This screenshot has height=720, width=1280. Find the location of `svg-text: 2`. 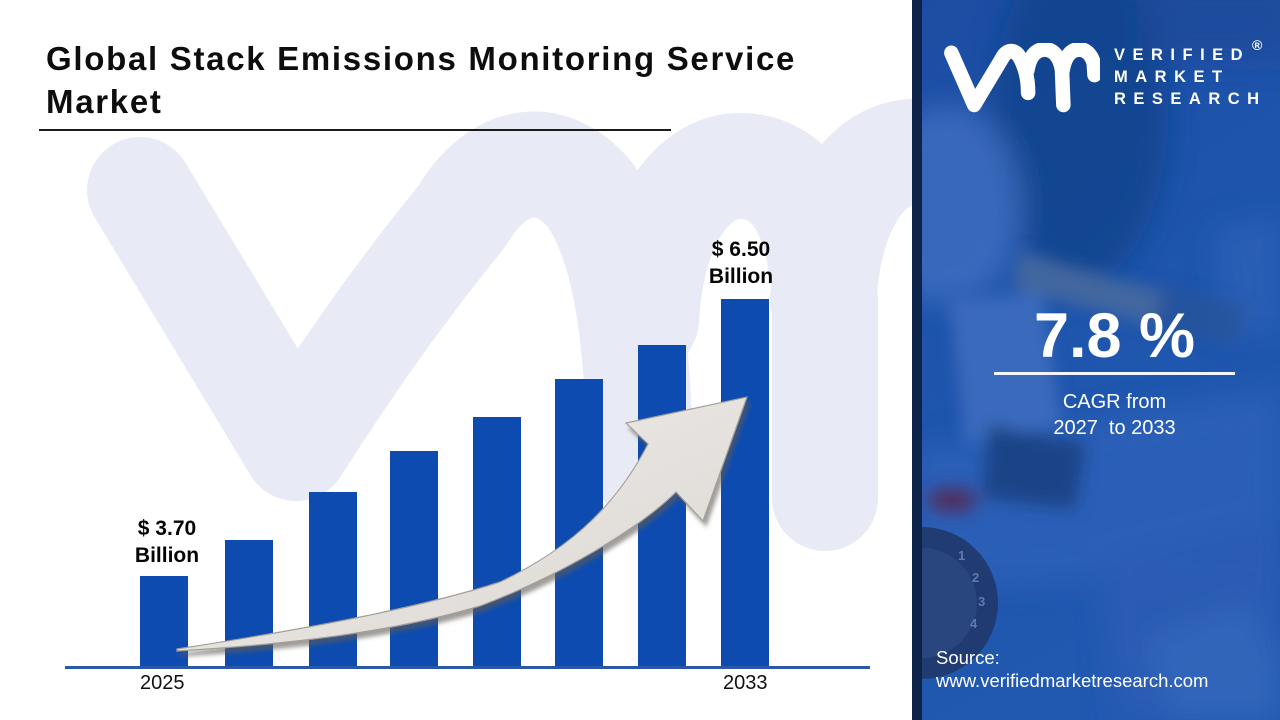

svg-text: 2 is located at coordinates (975, 577).